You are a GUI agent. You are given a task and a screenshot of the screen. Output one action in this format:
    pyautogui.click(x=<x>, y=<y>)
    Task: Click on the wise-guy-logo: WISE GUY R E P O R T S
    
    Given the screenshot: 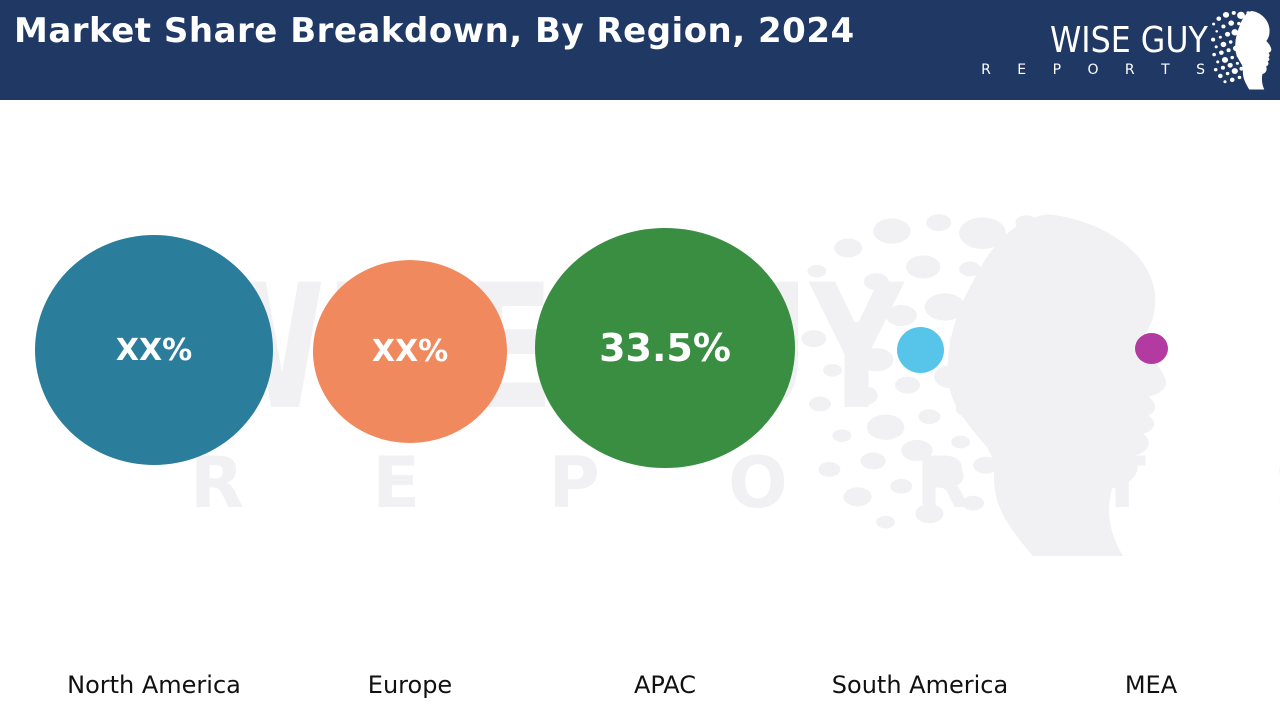 What is the action you would take?
    pyautogui.click(x=1126, y=50)
    